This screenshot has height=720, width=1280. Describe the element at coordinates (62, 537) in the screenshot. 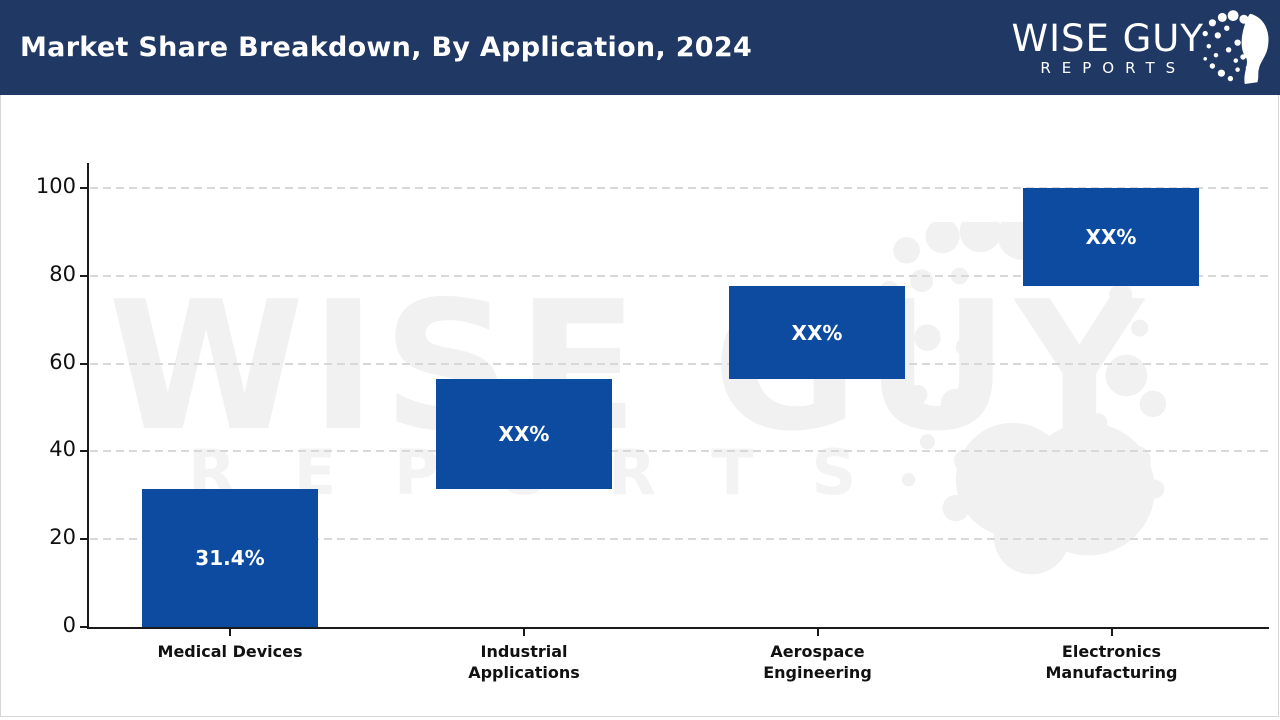

I see `y-tick-label-20: 20` at that location.